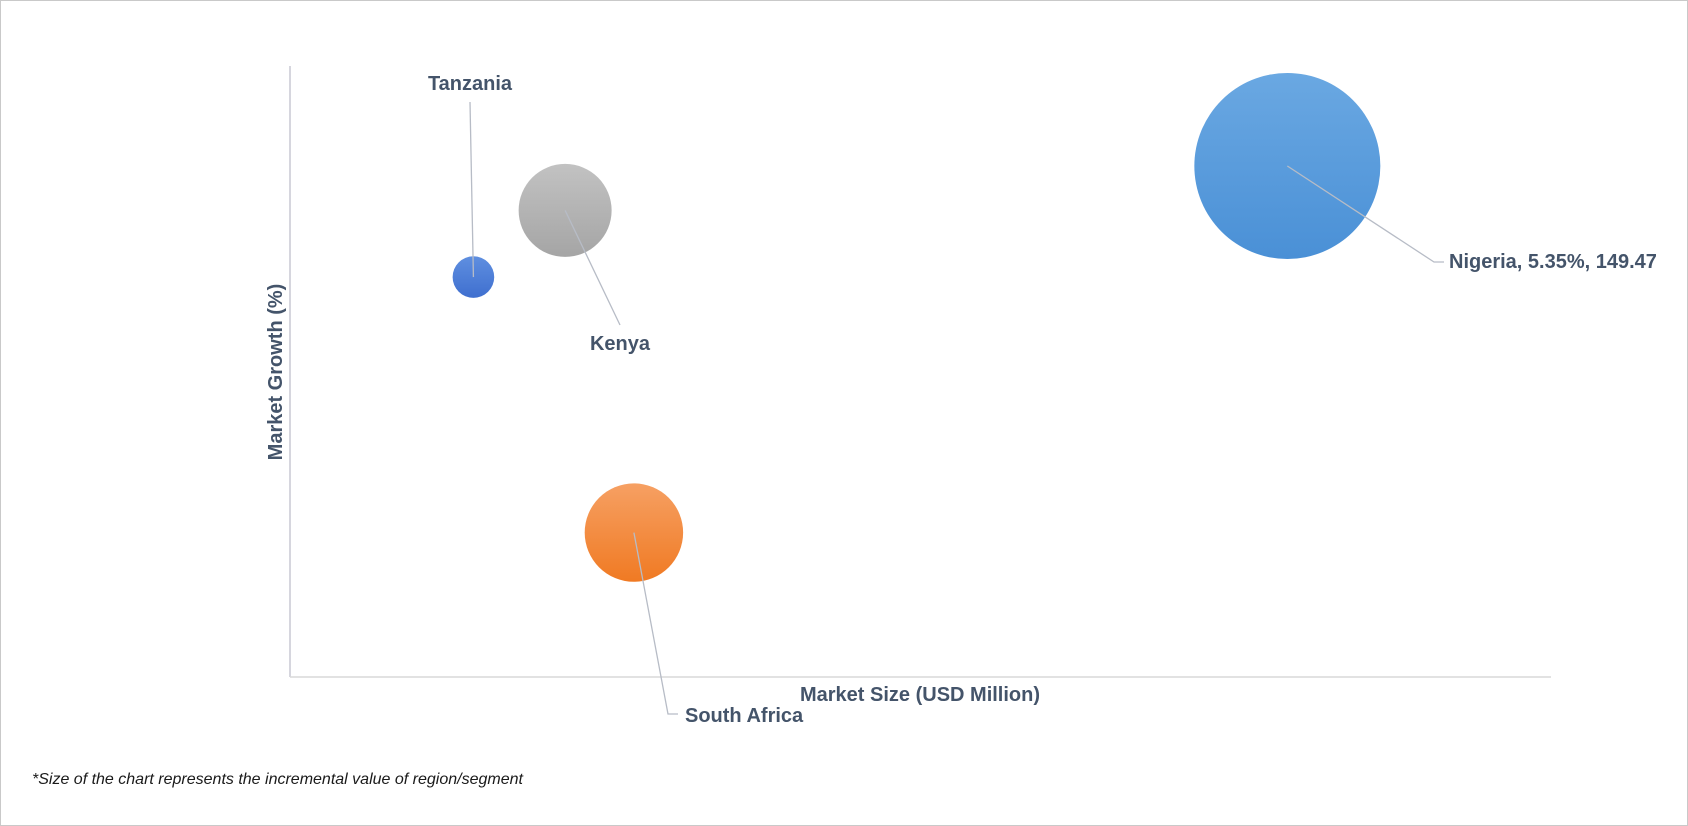 This screenshot has width=1688, height=826. Describe the element at coordinates (1365, 214) in the screenshot. I see `leader-line-nigeria` at that location.